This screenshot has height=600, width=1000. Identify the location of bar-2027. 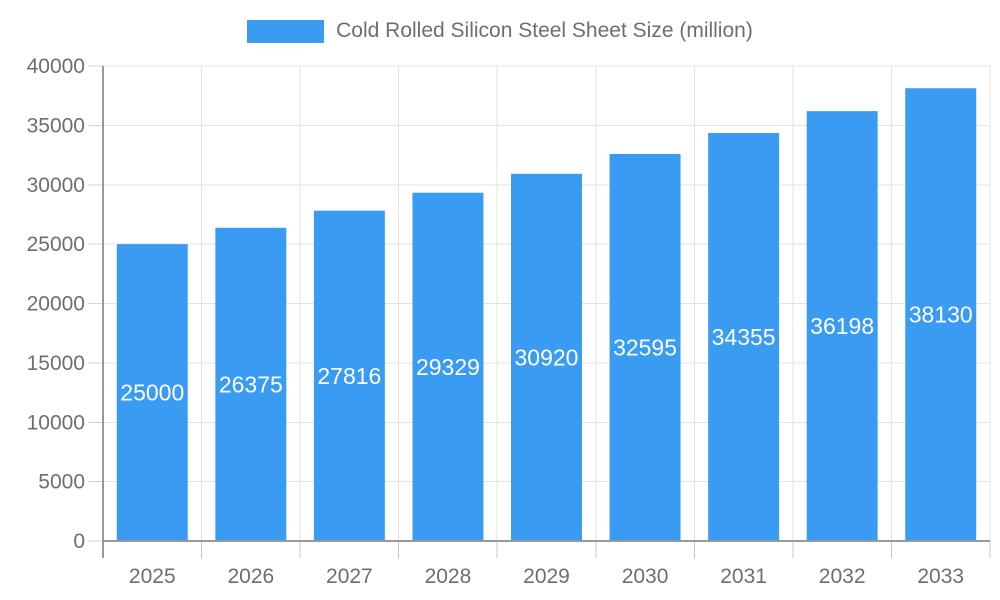
(349, 375).